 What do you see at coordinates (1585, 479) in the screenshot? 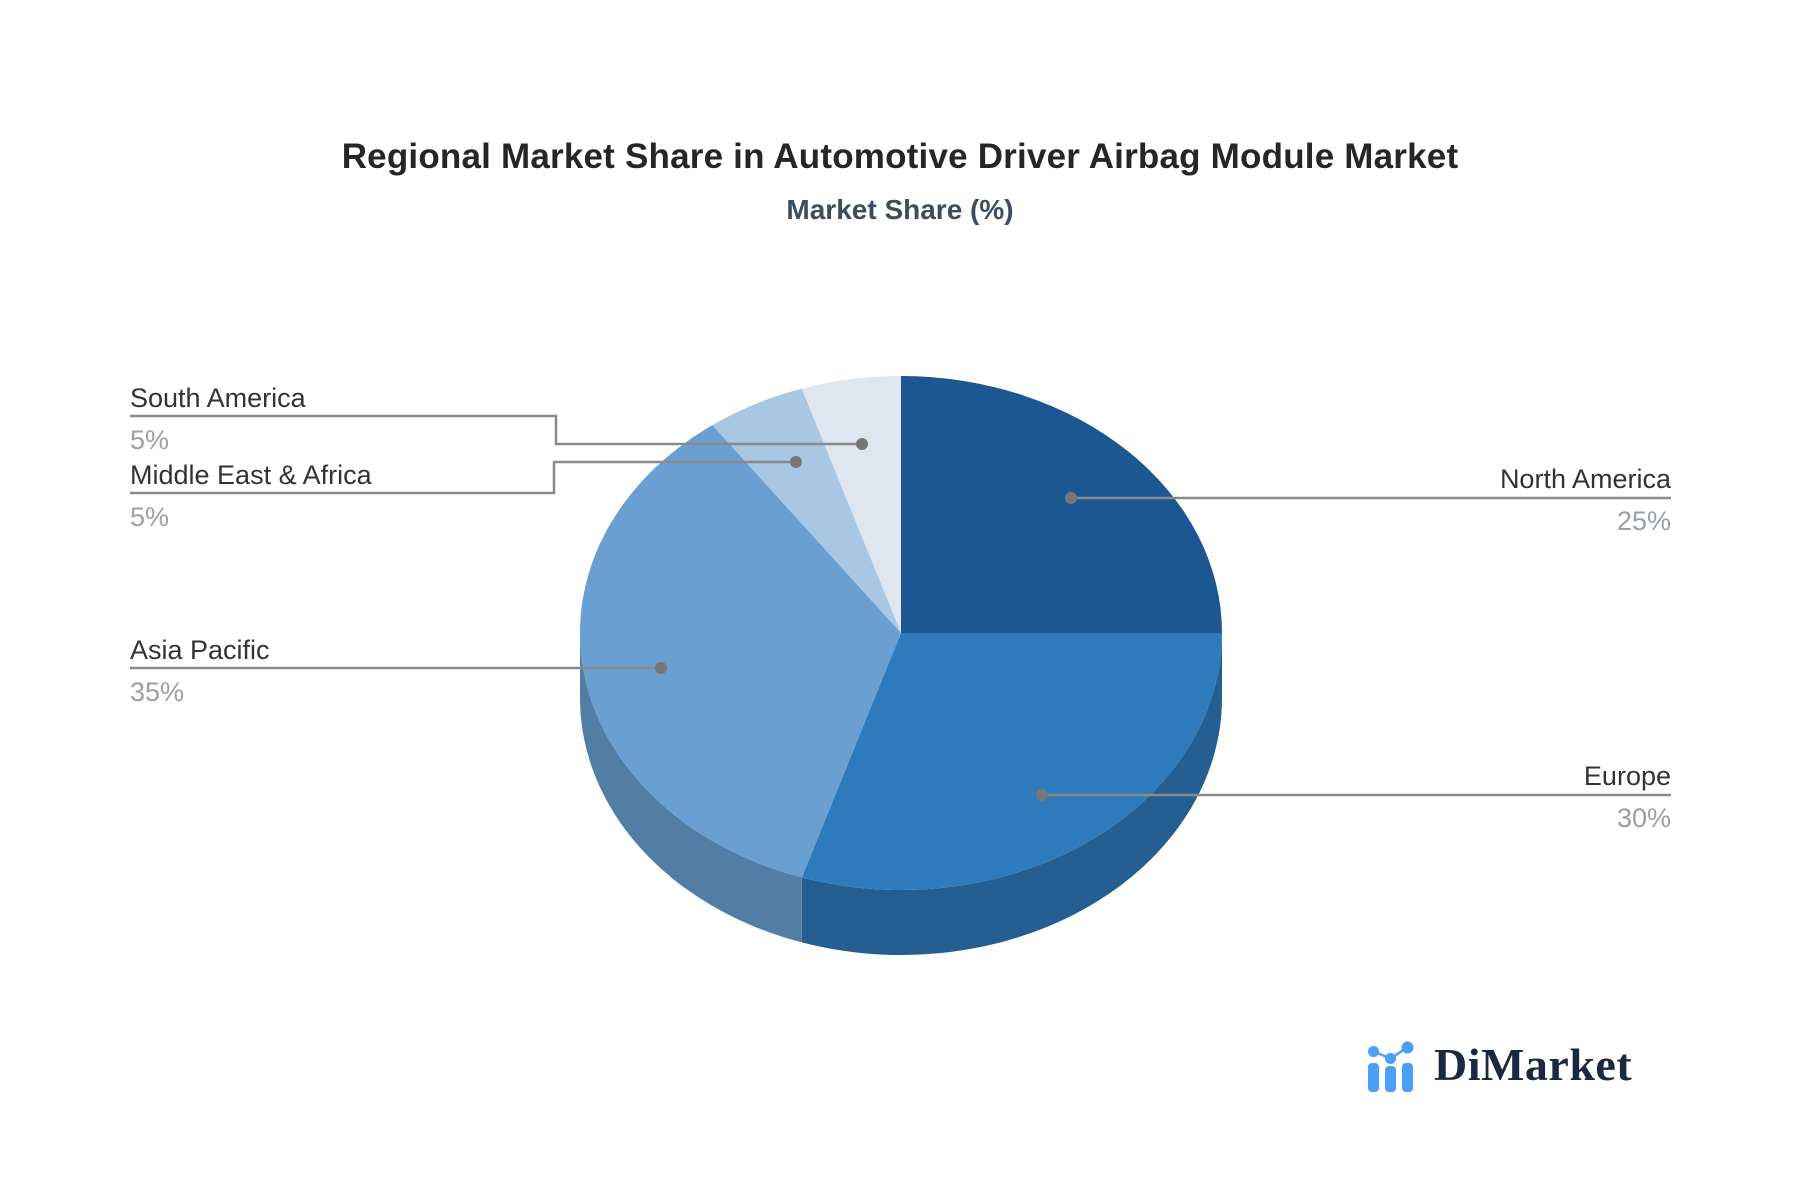
I see `callout-label-north-america: North America` at bounding box center [1585, 479].